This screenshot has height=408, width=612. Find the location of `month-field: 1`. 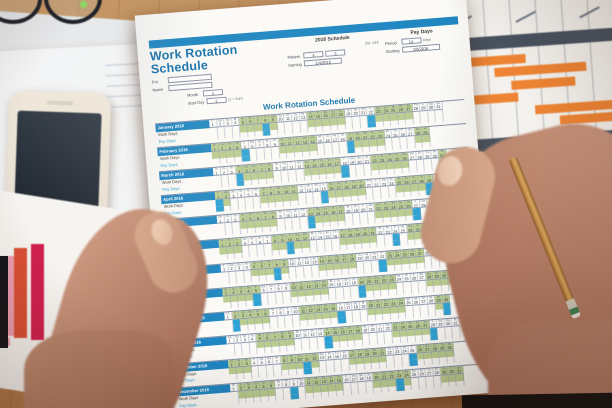

month-field: 1 is located at coordinates (213, 92).